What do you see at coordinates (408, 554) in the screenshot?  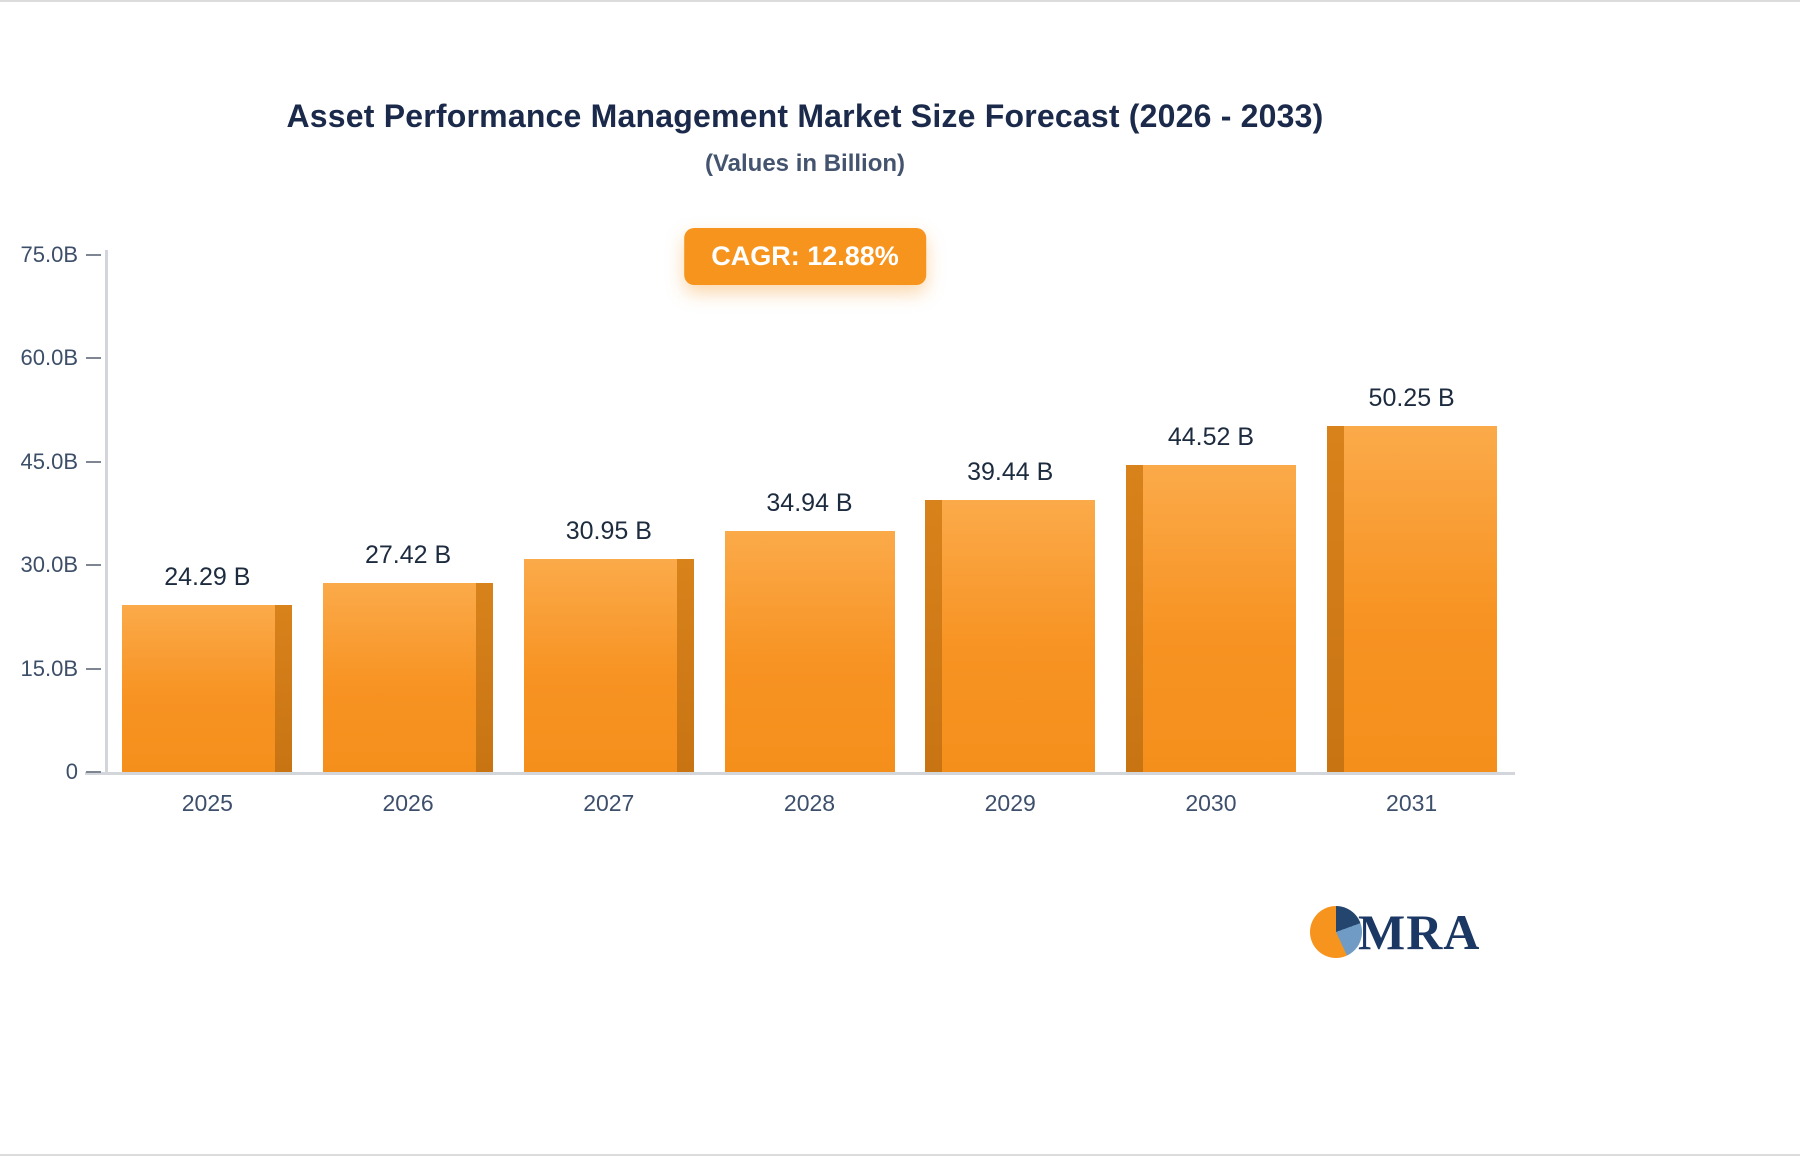 I see `bar-value-label: 27.42 B` at bounding box center [408, 554].